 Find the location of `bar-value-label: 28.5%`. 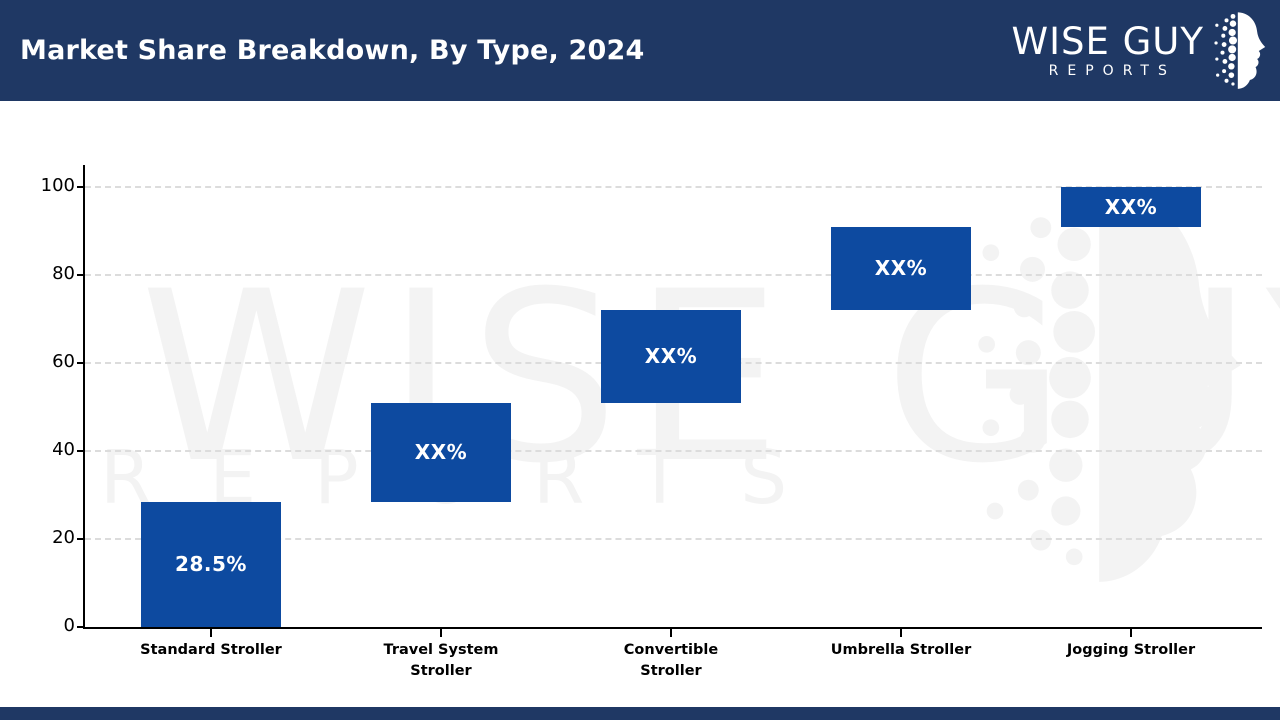

bar-value-label: 28.5% is located at coordinates (211, 564).